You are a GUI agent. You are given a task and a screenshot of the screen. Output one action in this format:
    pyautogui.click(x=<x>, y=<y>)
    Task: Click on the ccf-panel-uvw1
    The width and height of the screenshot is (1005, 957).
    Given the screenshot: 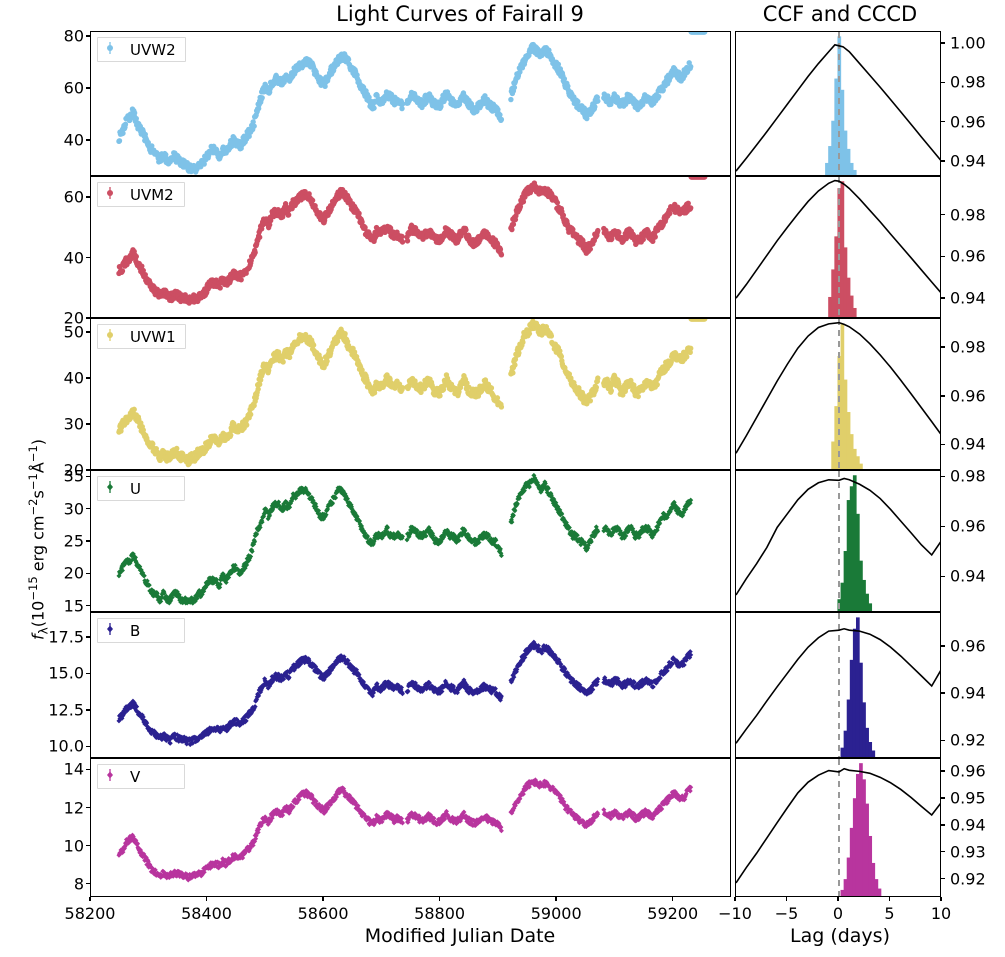 What is the action you would take?
    pyautogui.click(x=838, y=394)
    